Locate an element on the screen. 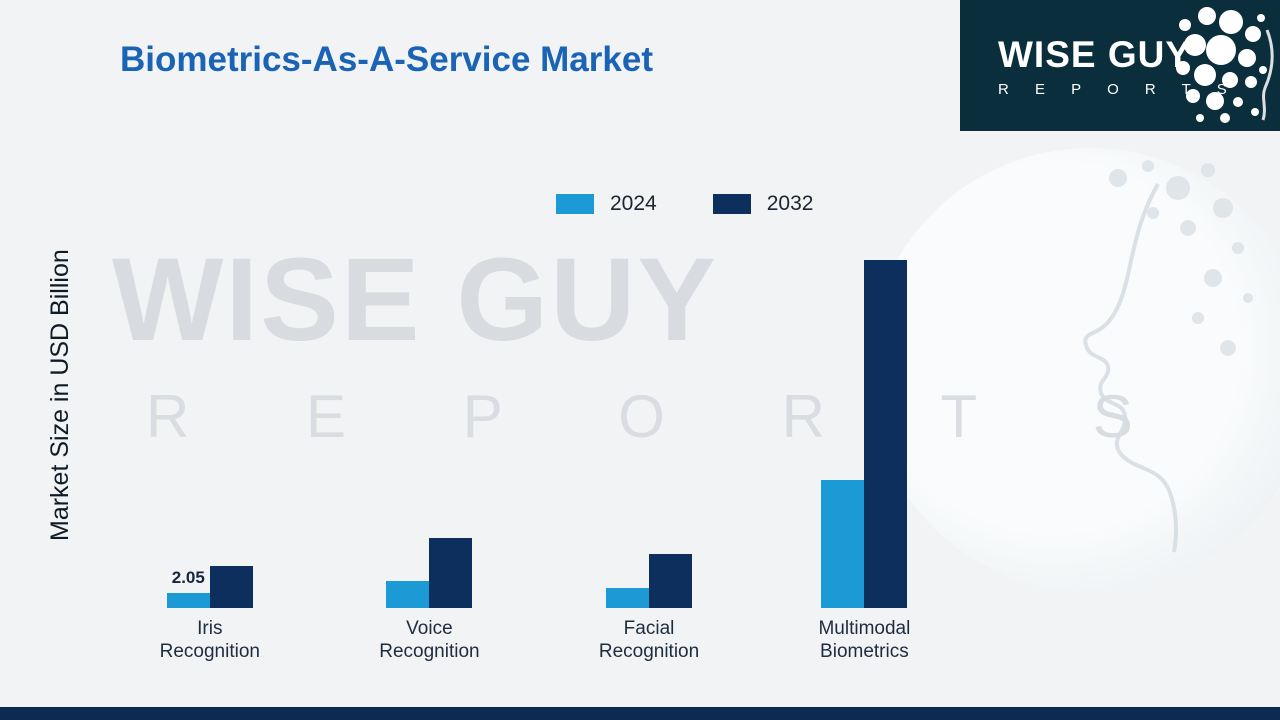 The image size is (1280, 720). logo-dotted-head-icon is located at coordinates (1225, 65).